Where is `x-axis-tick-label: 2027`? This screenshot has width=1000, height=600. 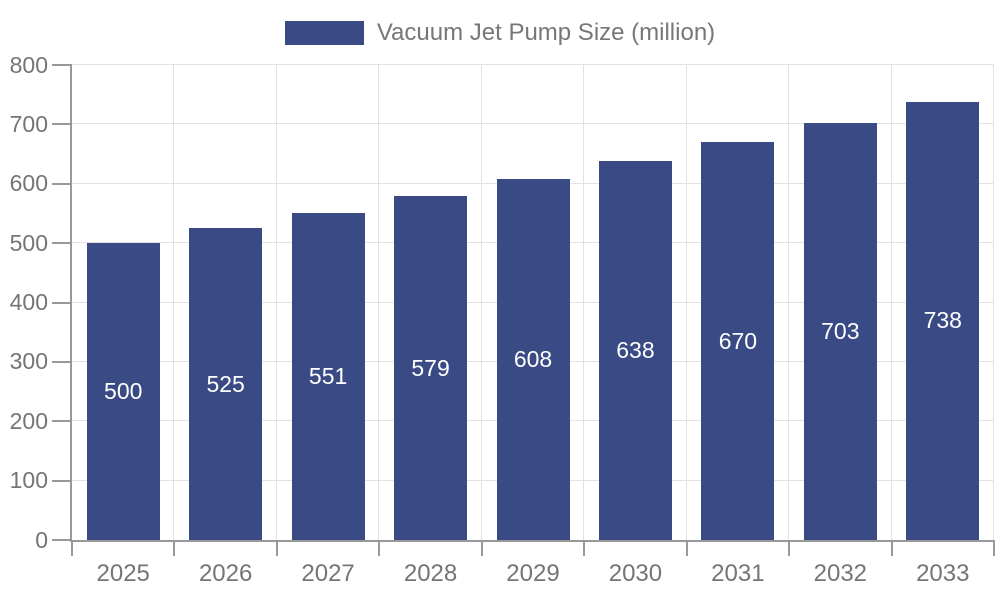 x-axis-tick-label: 2027 is located at coordinates (328, 573).